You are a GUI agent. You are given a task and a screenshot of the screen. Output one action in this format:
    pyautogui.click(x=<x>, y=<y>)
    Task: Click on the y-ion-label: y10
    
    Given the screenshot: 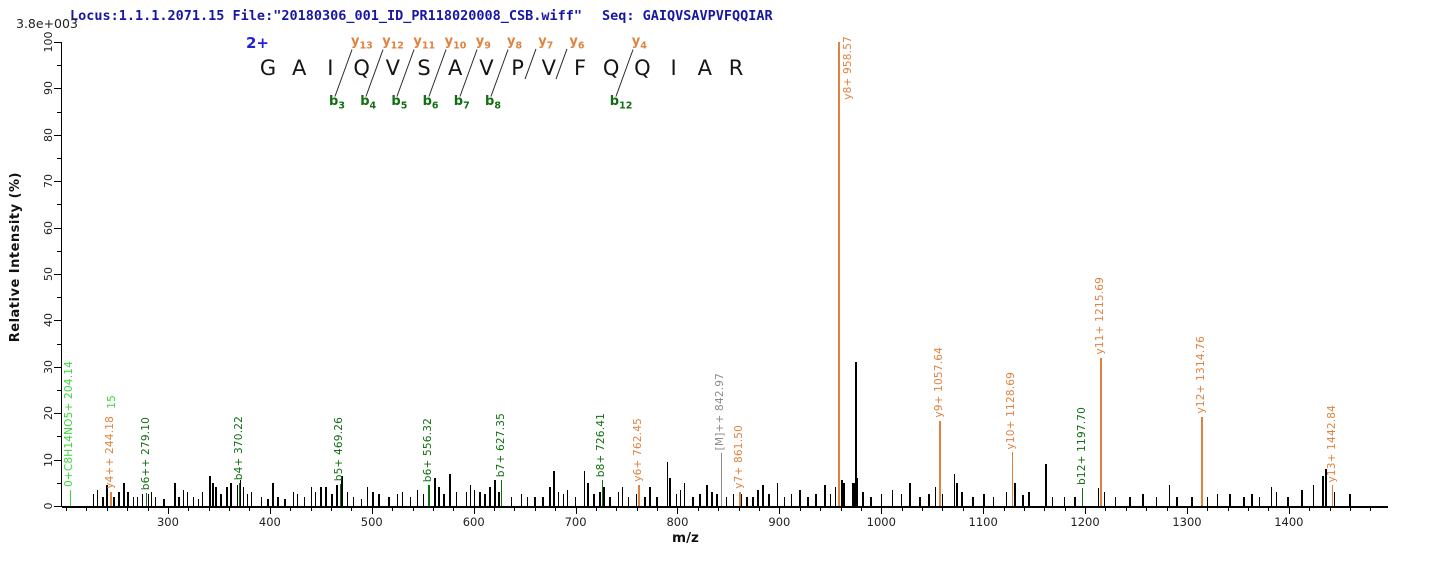 What is the action you would take?
    pyautogui.click(x=455, y=43)
    